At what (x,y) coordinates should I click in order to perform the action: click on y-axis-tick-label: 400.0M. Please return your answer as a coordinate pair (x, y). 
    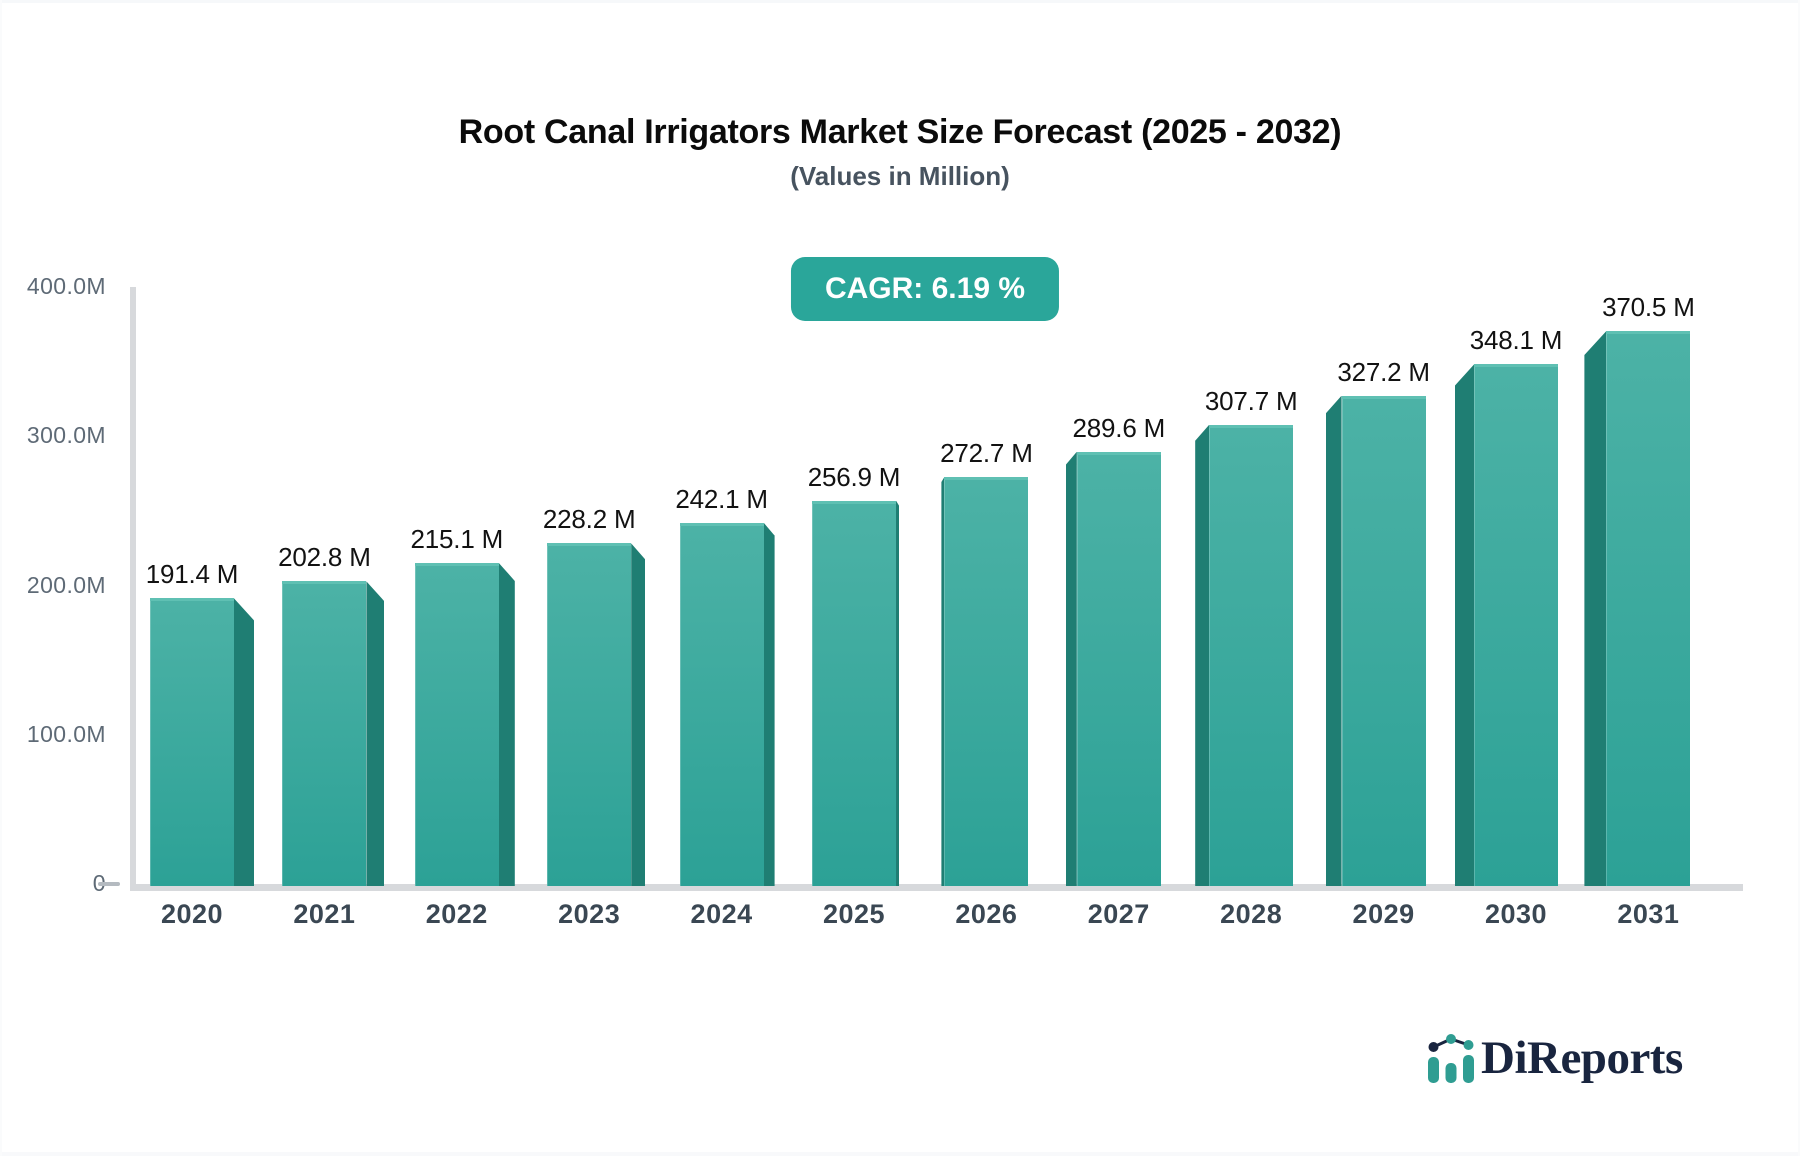
    Looking at the image, I should click on (66, 286).